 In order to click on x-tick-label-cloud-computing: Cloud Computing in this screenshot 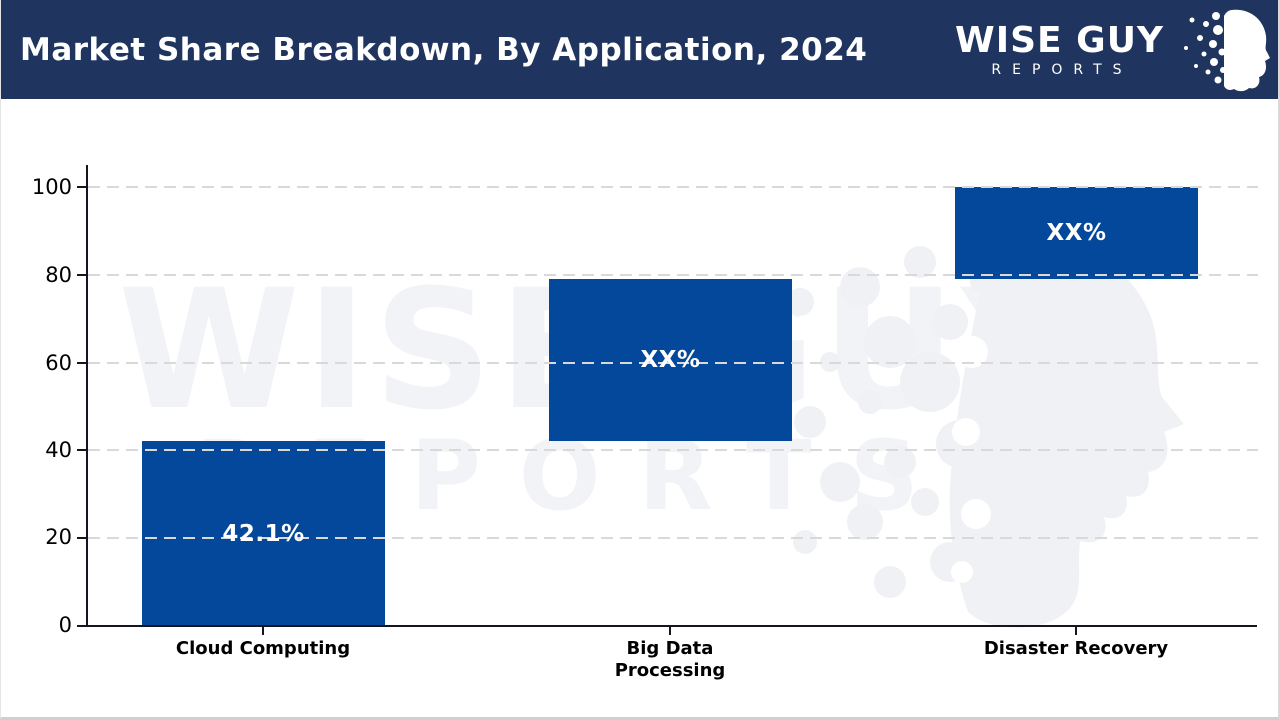, I will do `click(263, 648)`.